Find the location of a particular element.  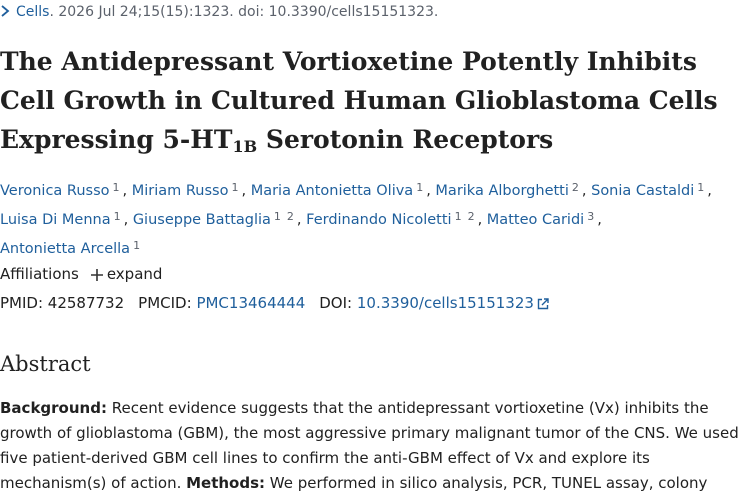

affiliations-label: Affiliations is located at coordinates (39, 274).